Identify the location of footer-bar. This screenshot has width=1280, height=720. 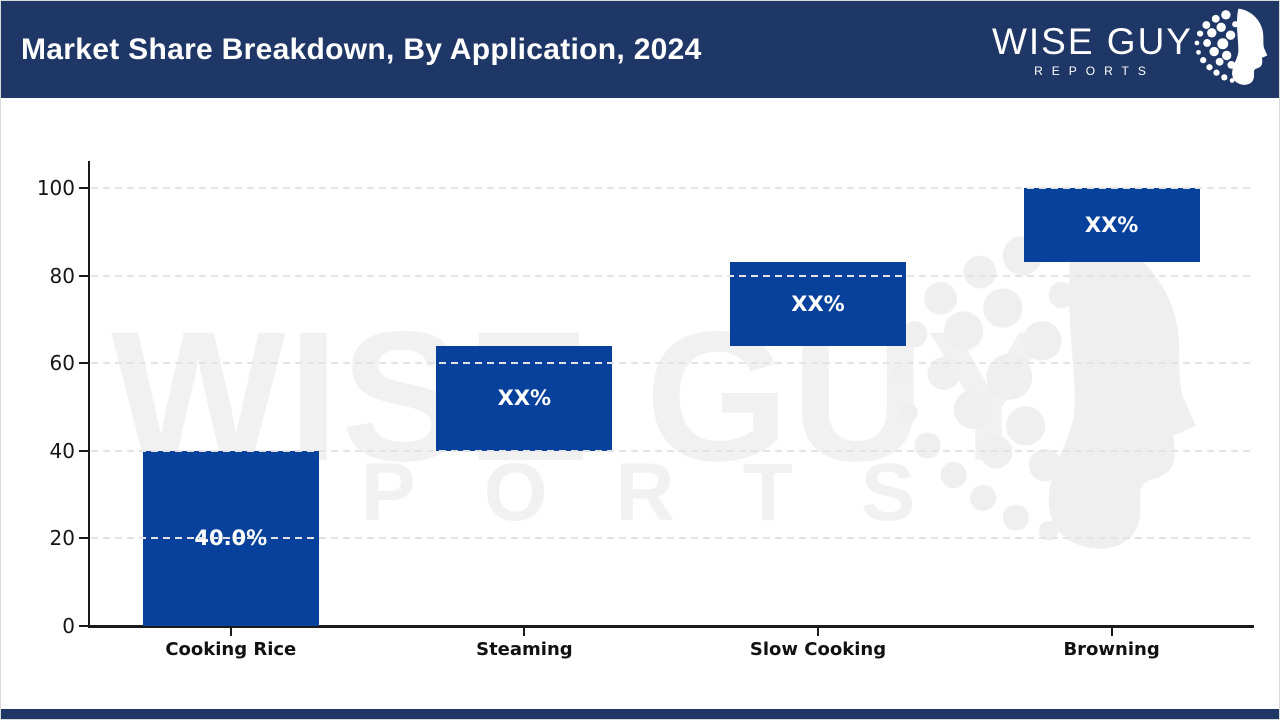
(640, 714).